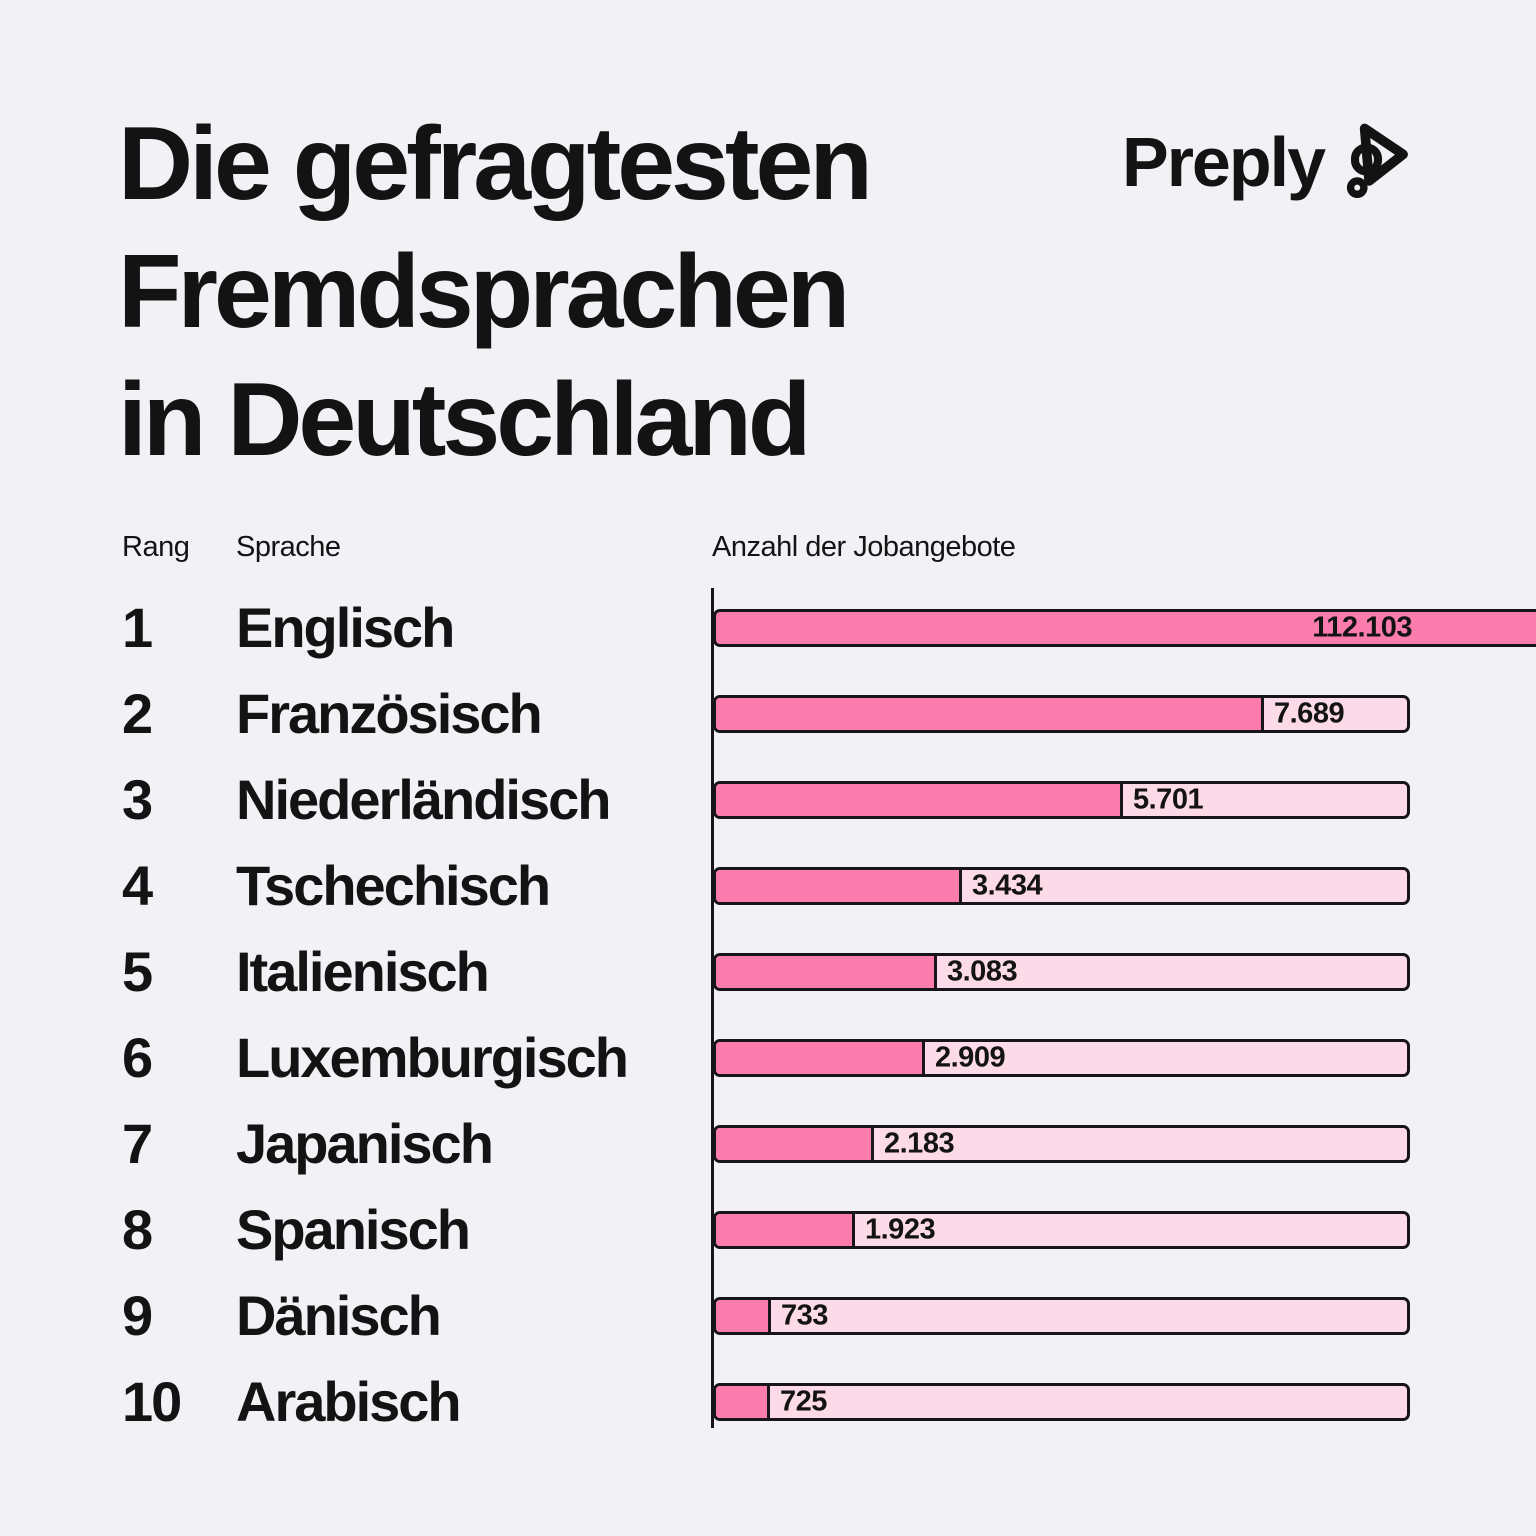 Image resolution: width=1536 pixels, height=1536 pixels. Describe the element at coordinates (919, 1143) in the screenshot. I see `value-label: 2.183` at that location.